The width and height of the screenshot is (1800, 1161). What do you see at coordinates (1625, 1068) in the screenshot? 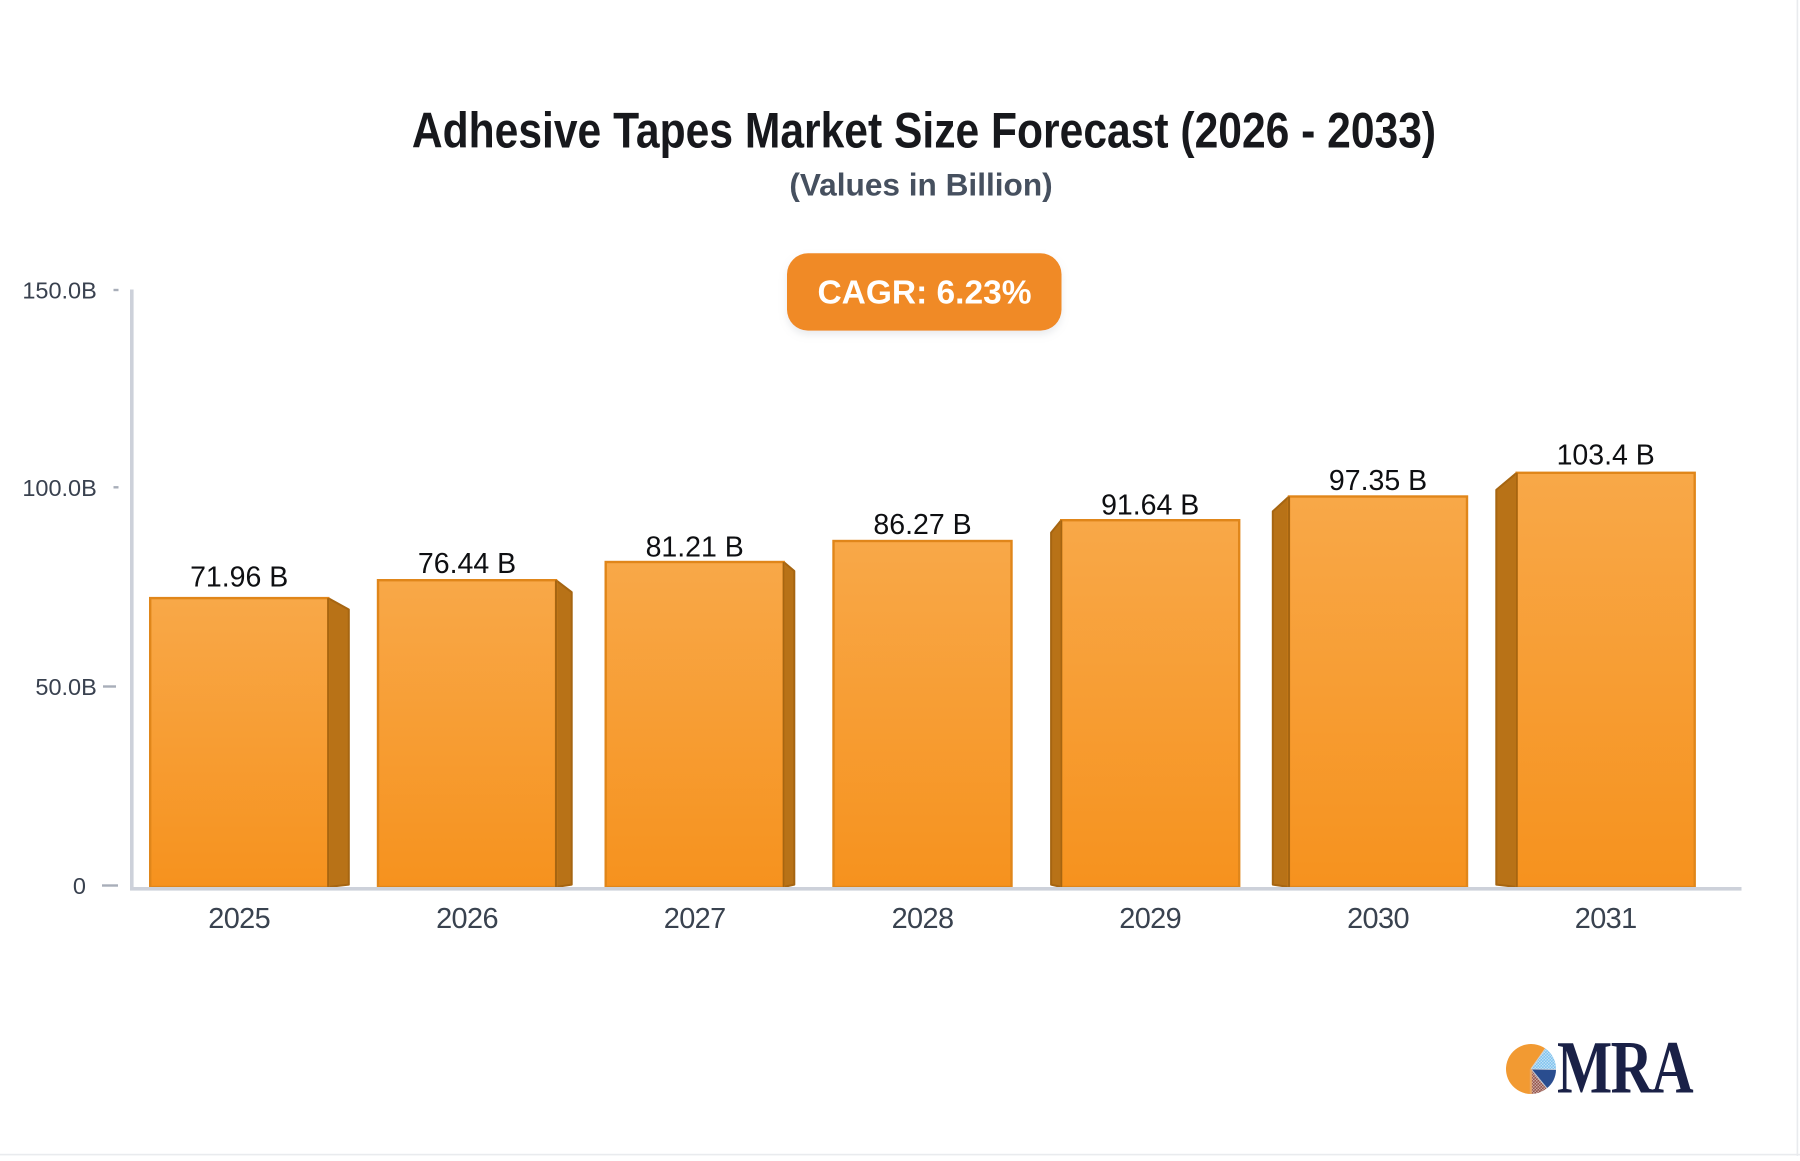
I see `svg-text: MRA` at bounding box center [1625, 1068].